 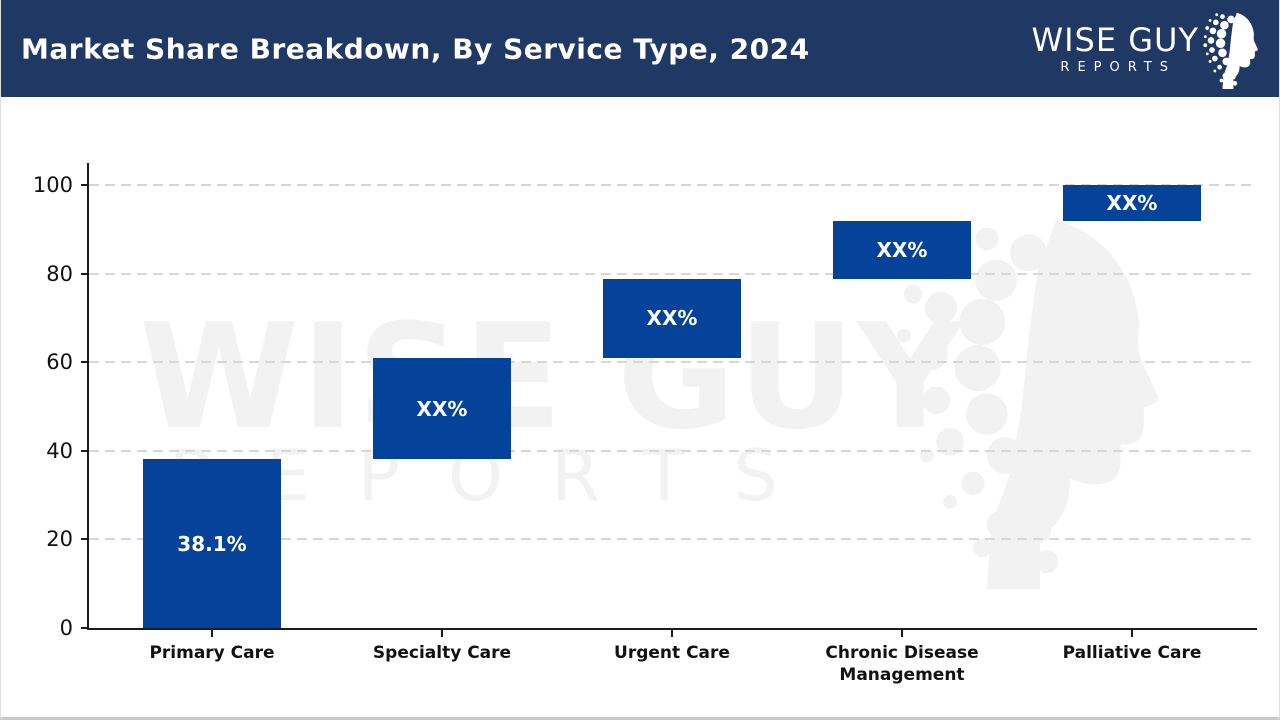 What do you see at coordinates (66, 628) in the screenshot?
I see `y-axis-tick-label: 0` at bounding box center [66, 628].